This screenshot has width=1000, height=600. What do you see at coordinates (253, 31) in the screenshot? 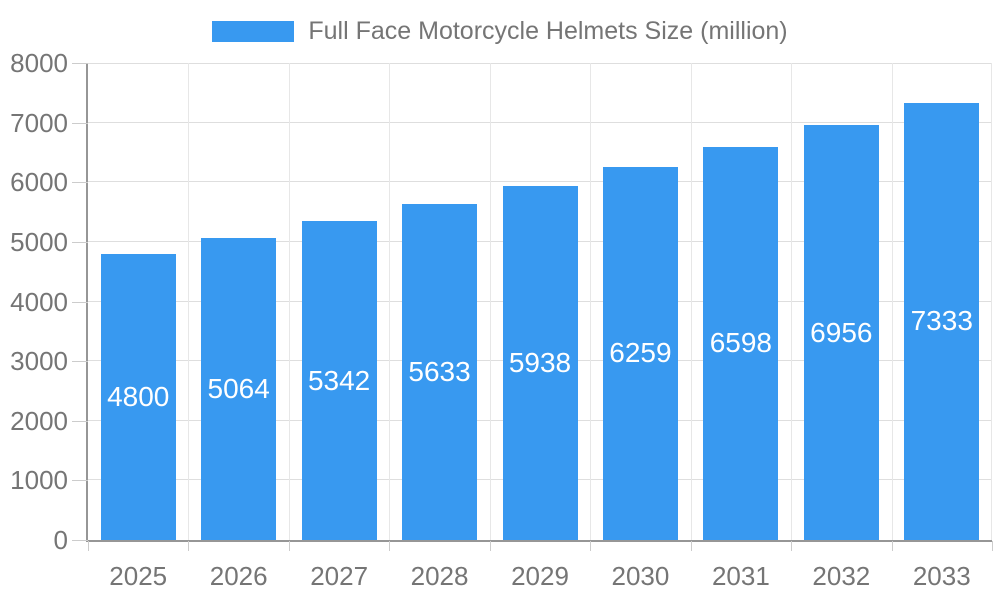
I see `legend-swatch` at bounding box center [253, 31].